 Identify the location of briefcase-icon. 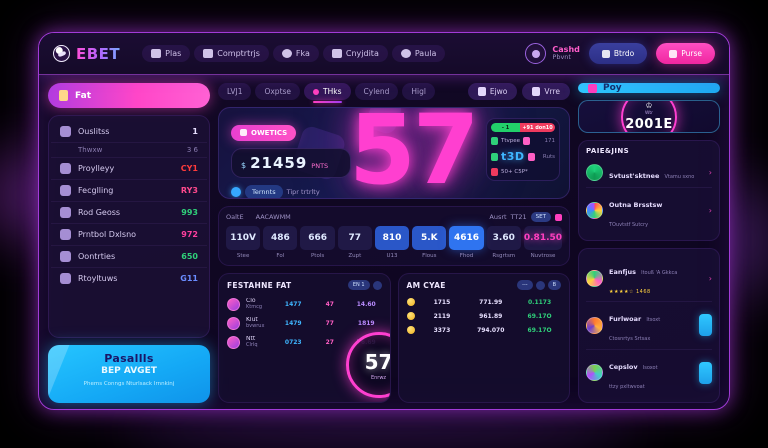
(481, 91).